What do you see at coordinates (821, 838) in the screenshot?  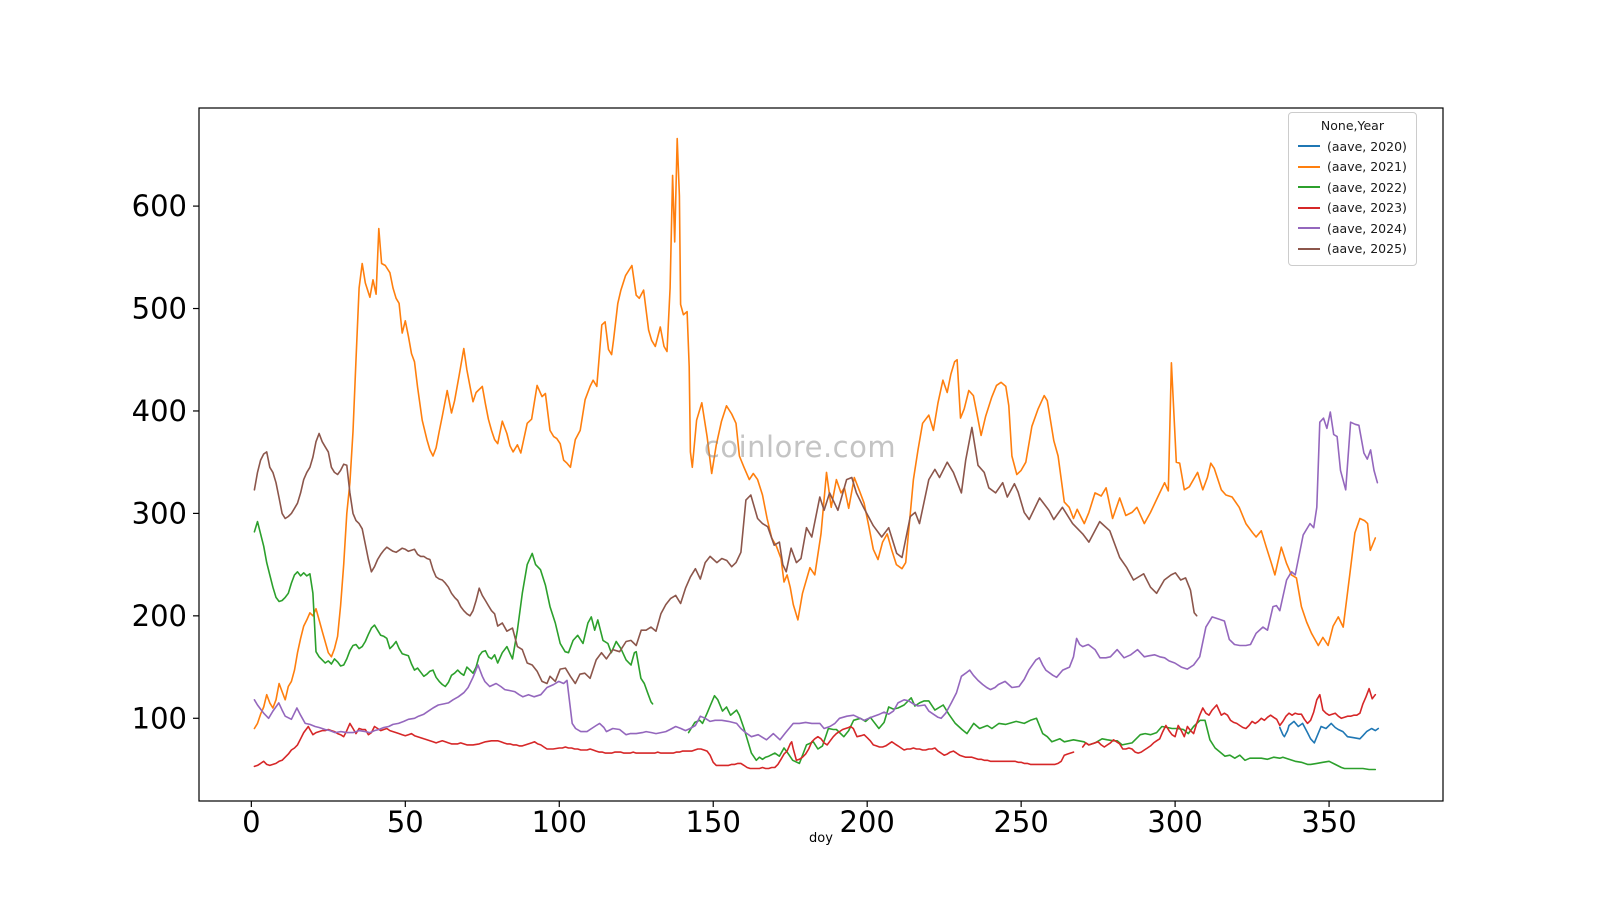 I see `x-axis-label: doy` at bounding box center [821, 838].